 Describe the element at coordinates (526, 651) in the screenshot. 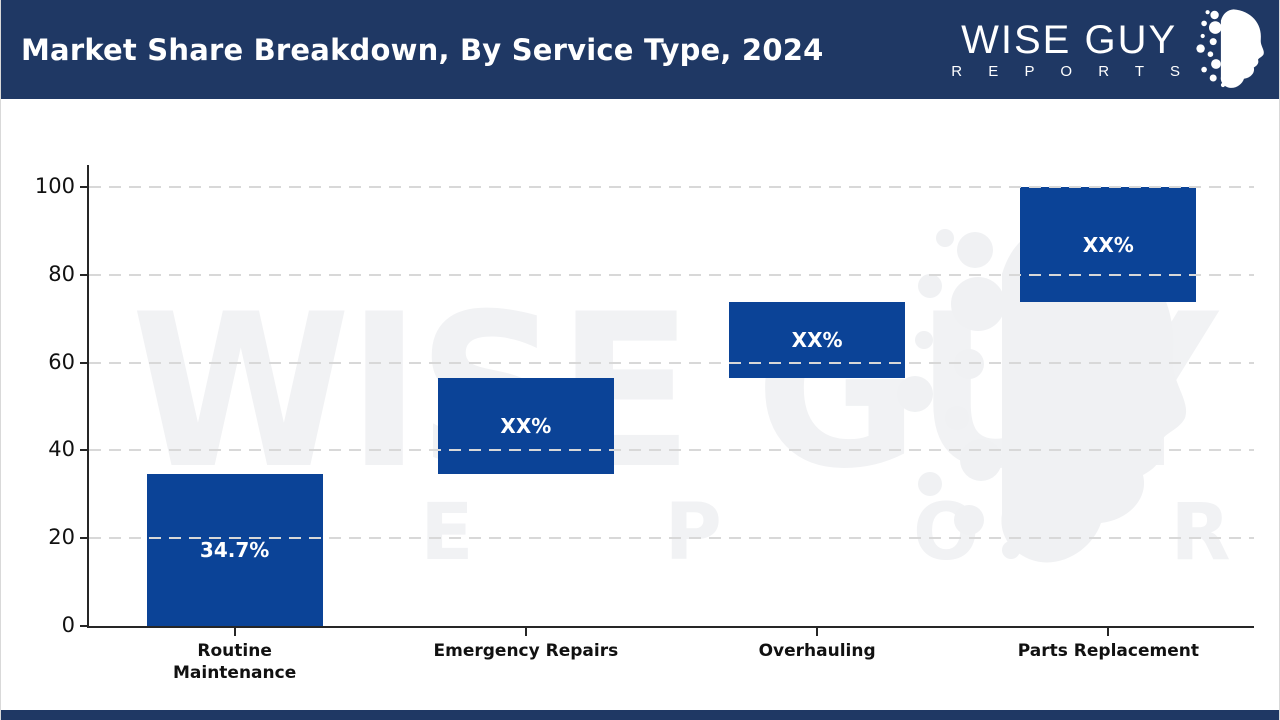

I see `x-category-label: Emergency Repairs` at that location.